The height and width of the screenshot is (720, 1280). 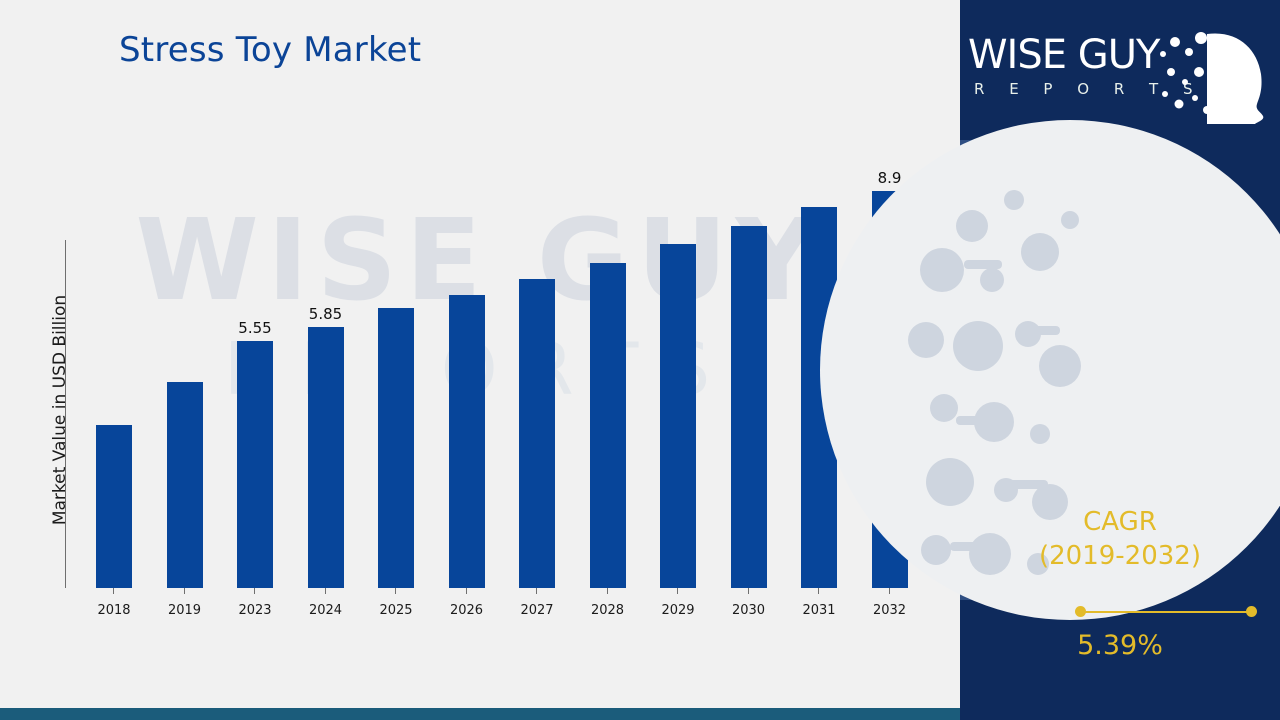 I want to click on bar-group: 5.85 2024, so click(x=326, y=389).